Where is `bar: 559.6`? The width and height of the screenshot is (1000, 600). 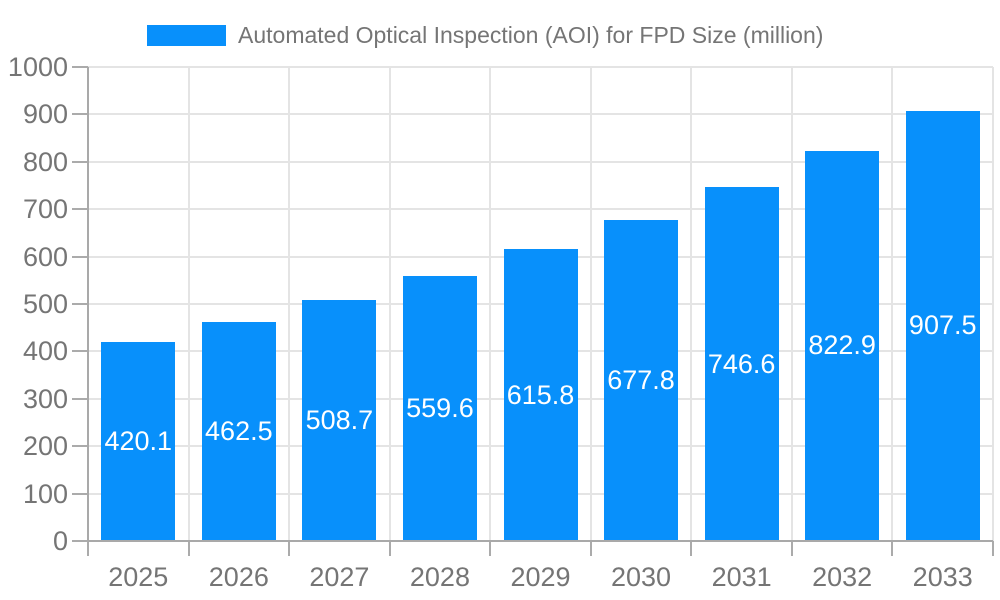
bar: 559.6 is located at coordinates (439, 408).